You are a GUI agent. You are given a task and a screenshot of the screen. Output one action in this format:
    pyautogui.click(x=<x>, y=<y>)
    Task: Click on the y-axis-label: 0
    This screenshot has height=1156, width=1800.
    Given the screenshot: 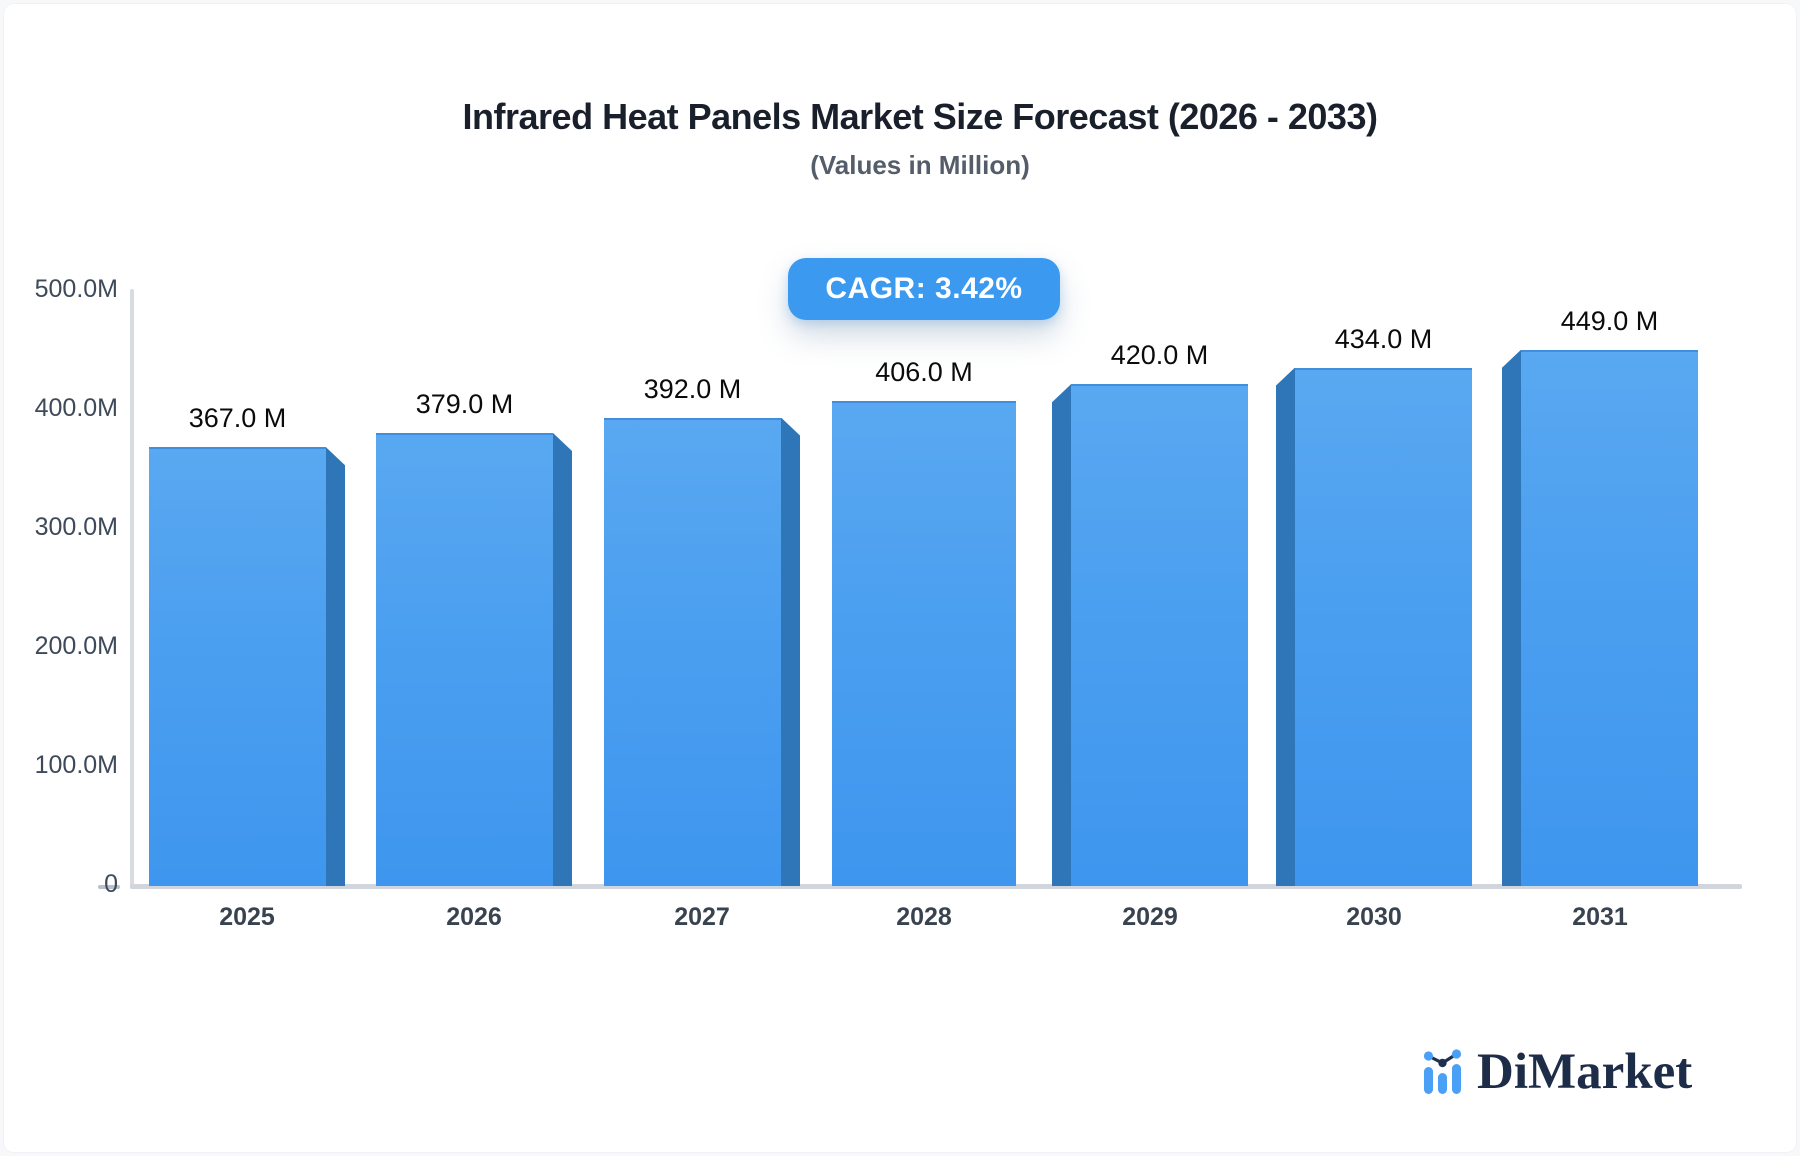 What is the action you would take?
    pyautogui.click(x=111, y=884)
    